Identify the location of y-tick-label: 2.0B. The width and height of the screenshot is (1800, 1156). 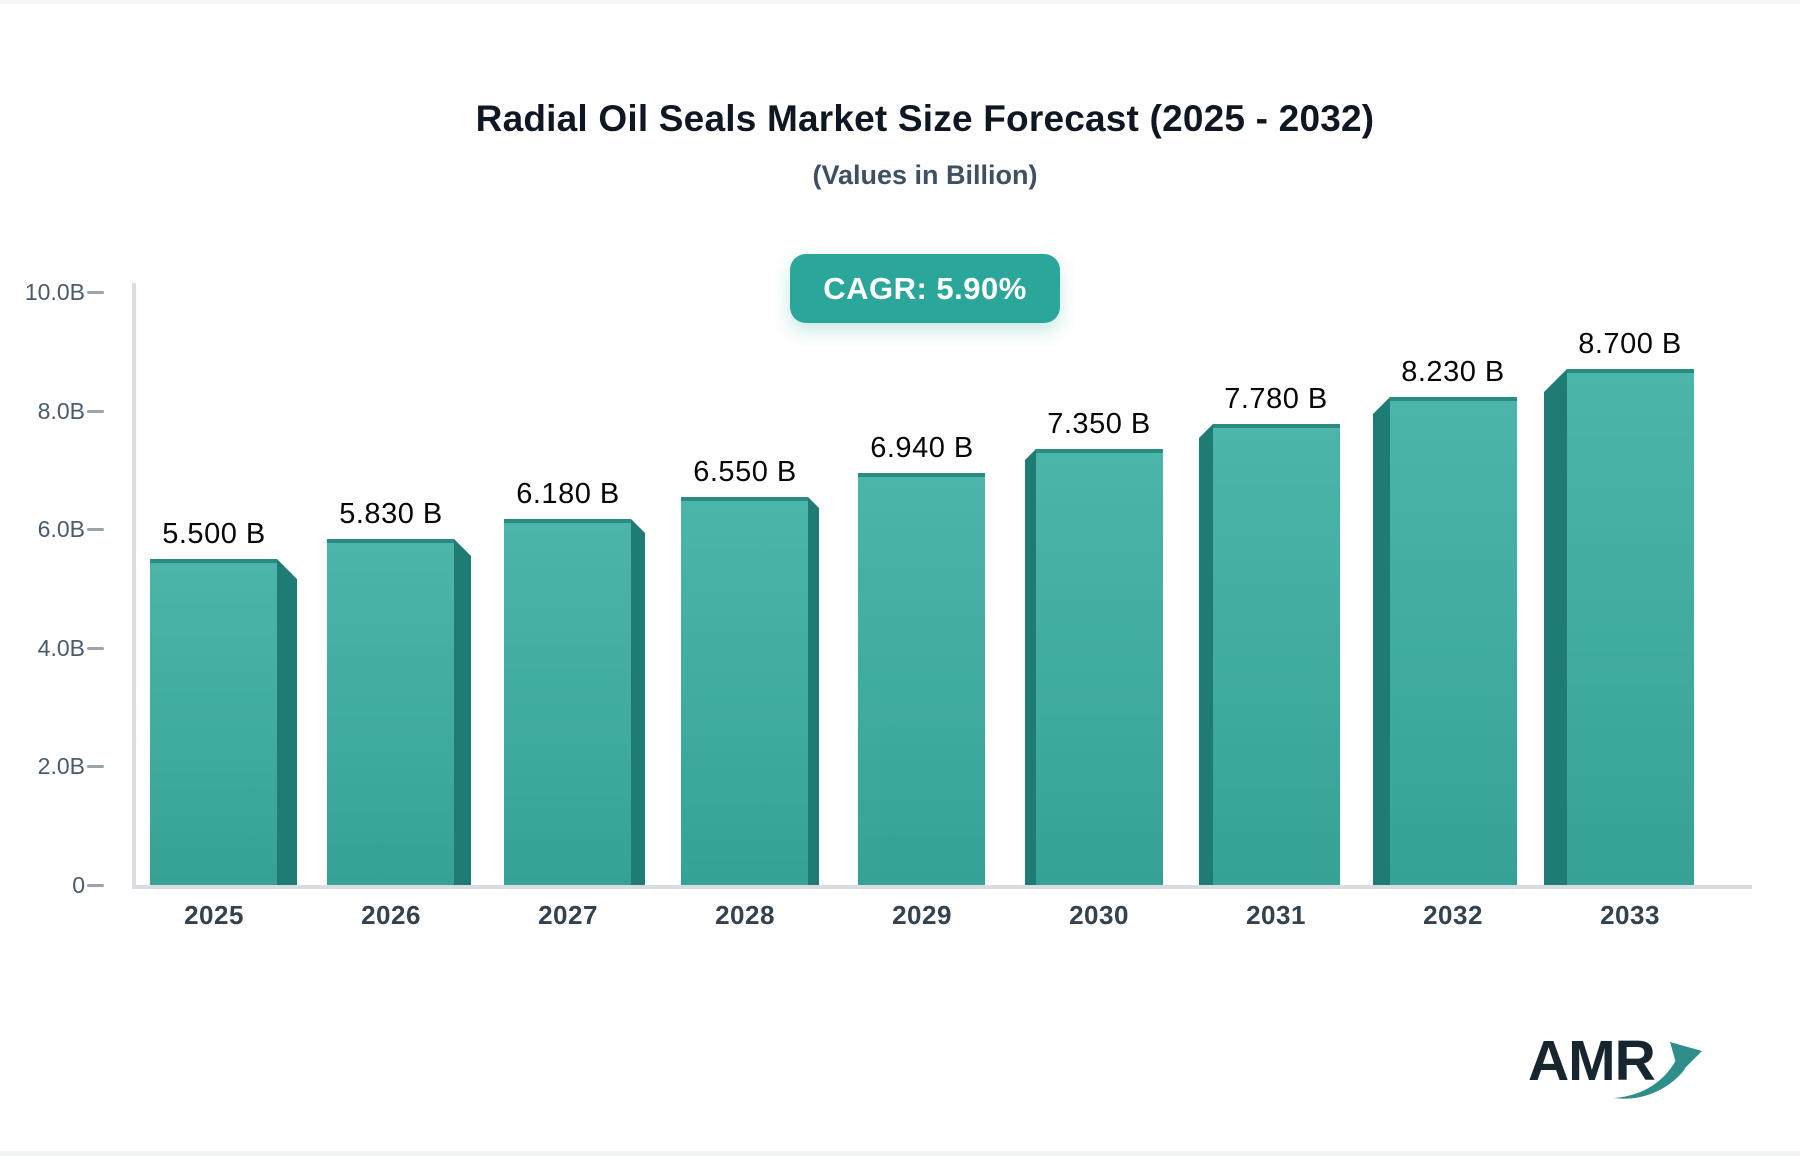
(61, 766).